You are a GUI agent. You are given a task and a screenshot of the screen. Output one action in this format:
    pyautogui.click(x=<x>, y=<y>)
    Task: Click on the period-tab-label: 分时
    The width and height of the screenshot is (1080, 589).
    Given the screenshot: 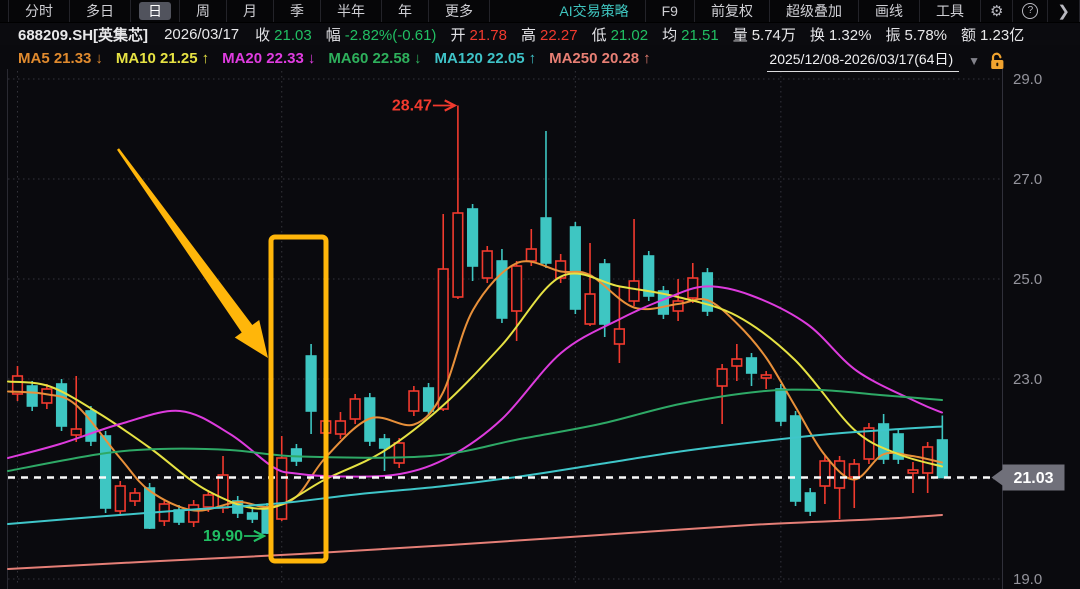 What is the action you would take?
    pyautogui.click(x=39, y=11)
    